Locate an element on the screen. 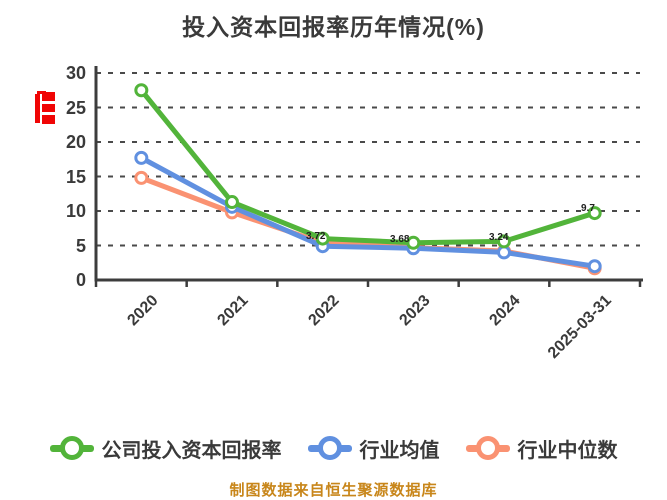 This screenshot has height=500, width=667. point-label: 3.68 is located at coordinates (400, 239).